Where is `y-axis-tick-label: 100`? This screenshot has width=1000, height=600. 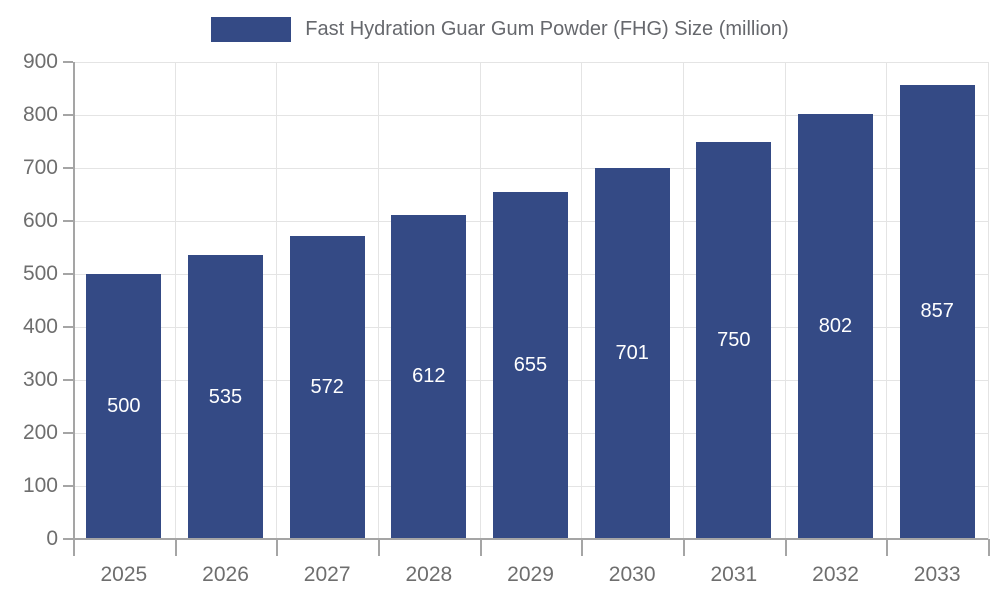
y-axis-tick-label: 100 is located at coordinates (40, 485).